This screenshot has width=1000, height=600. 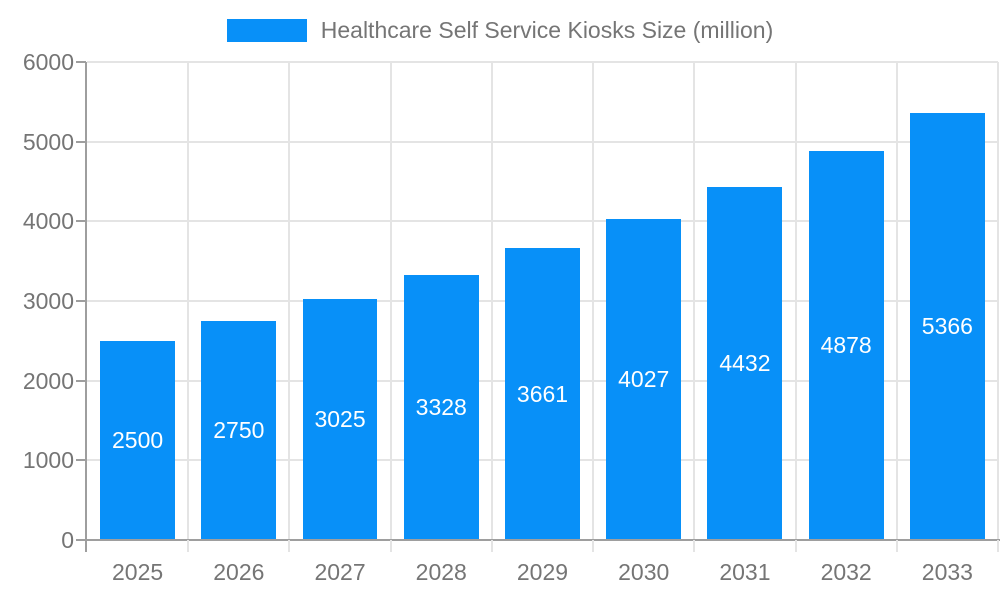 I want to click on bar: 2500, so click(x=138, y=440).